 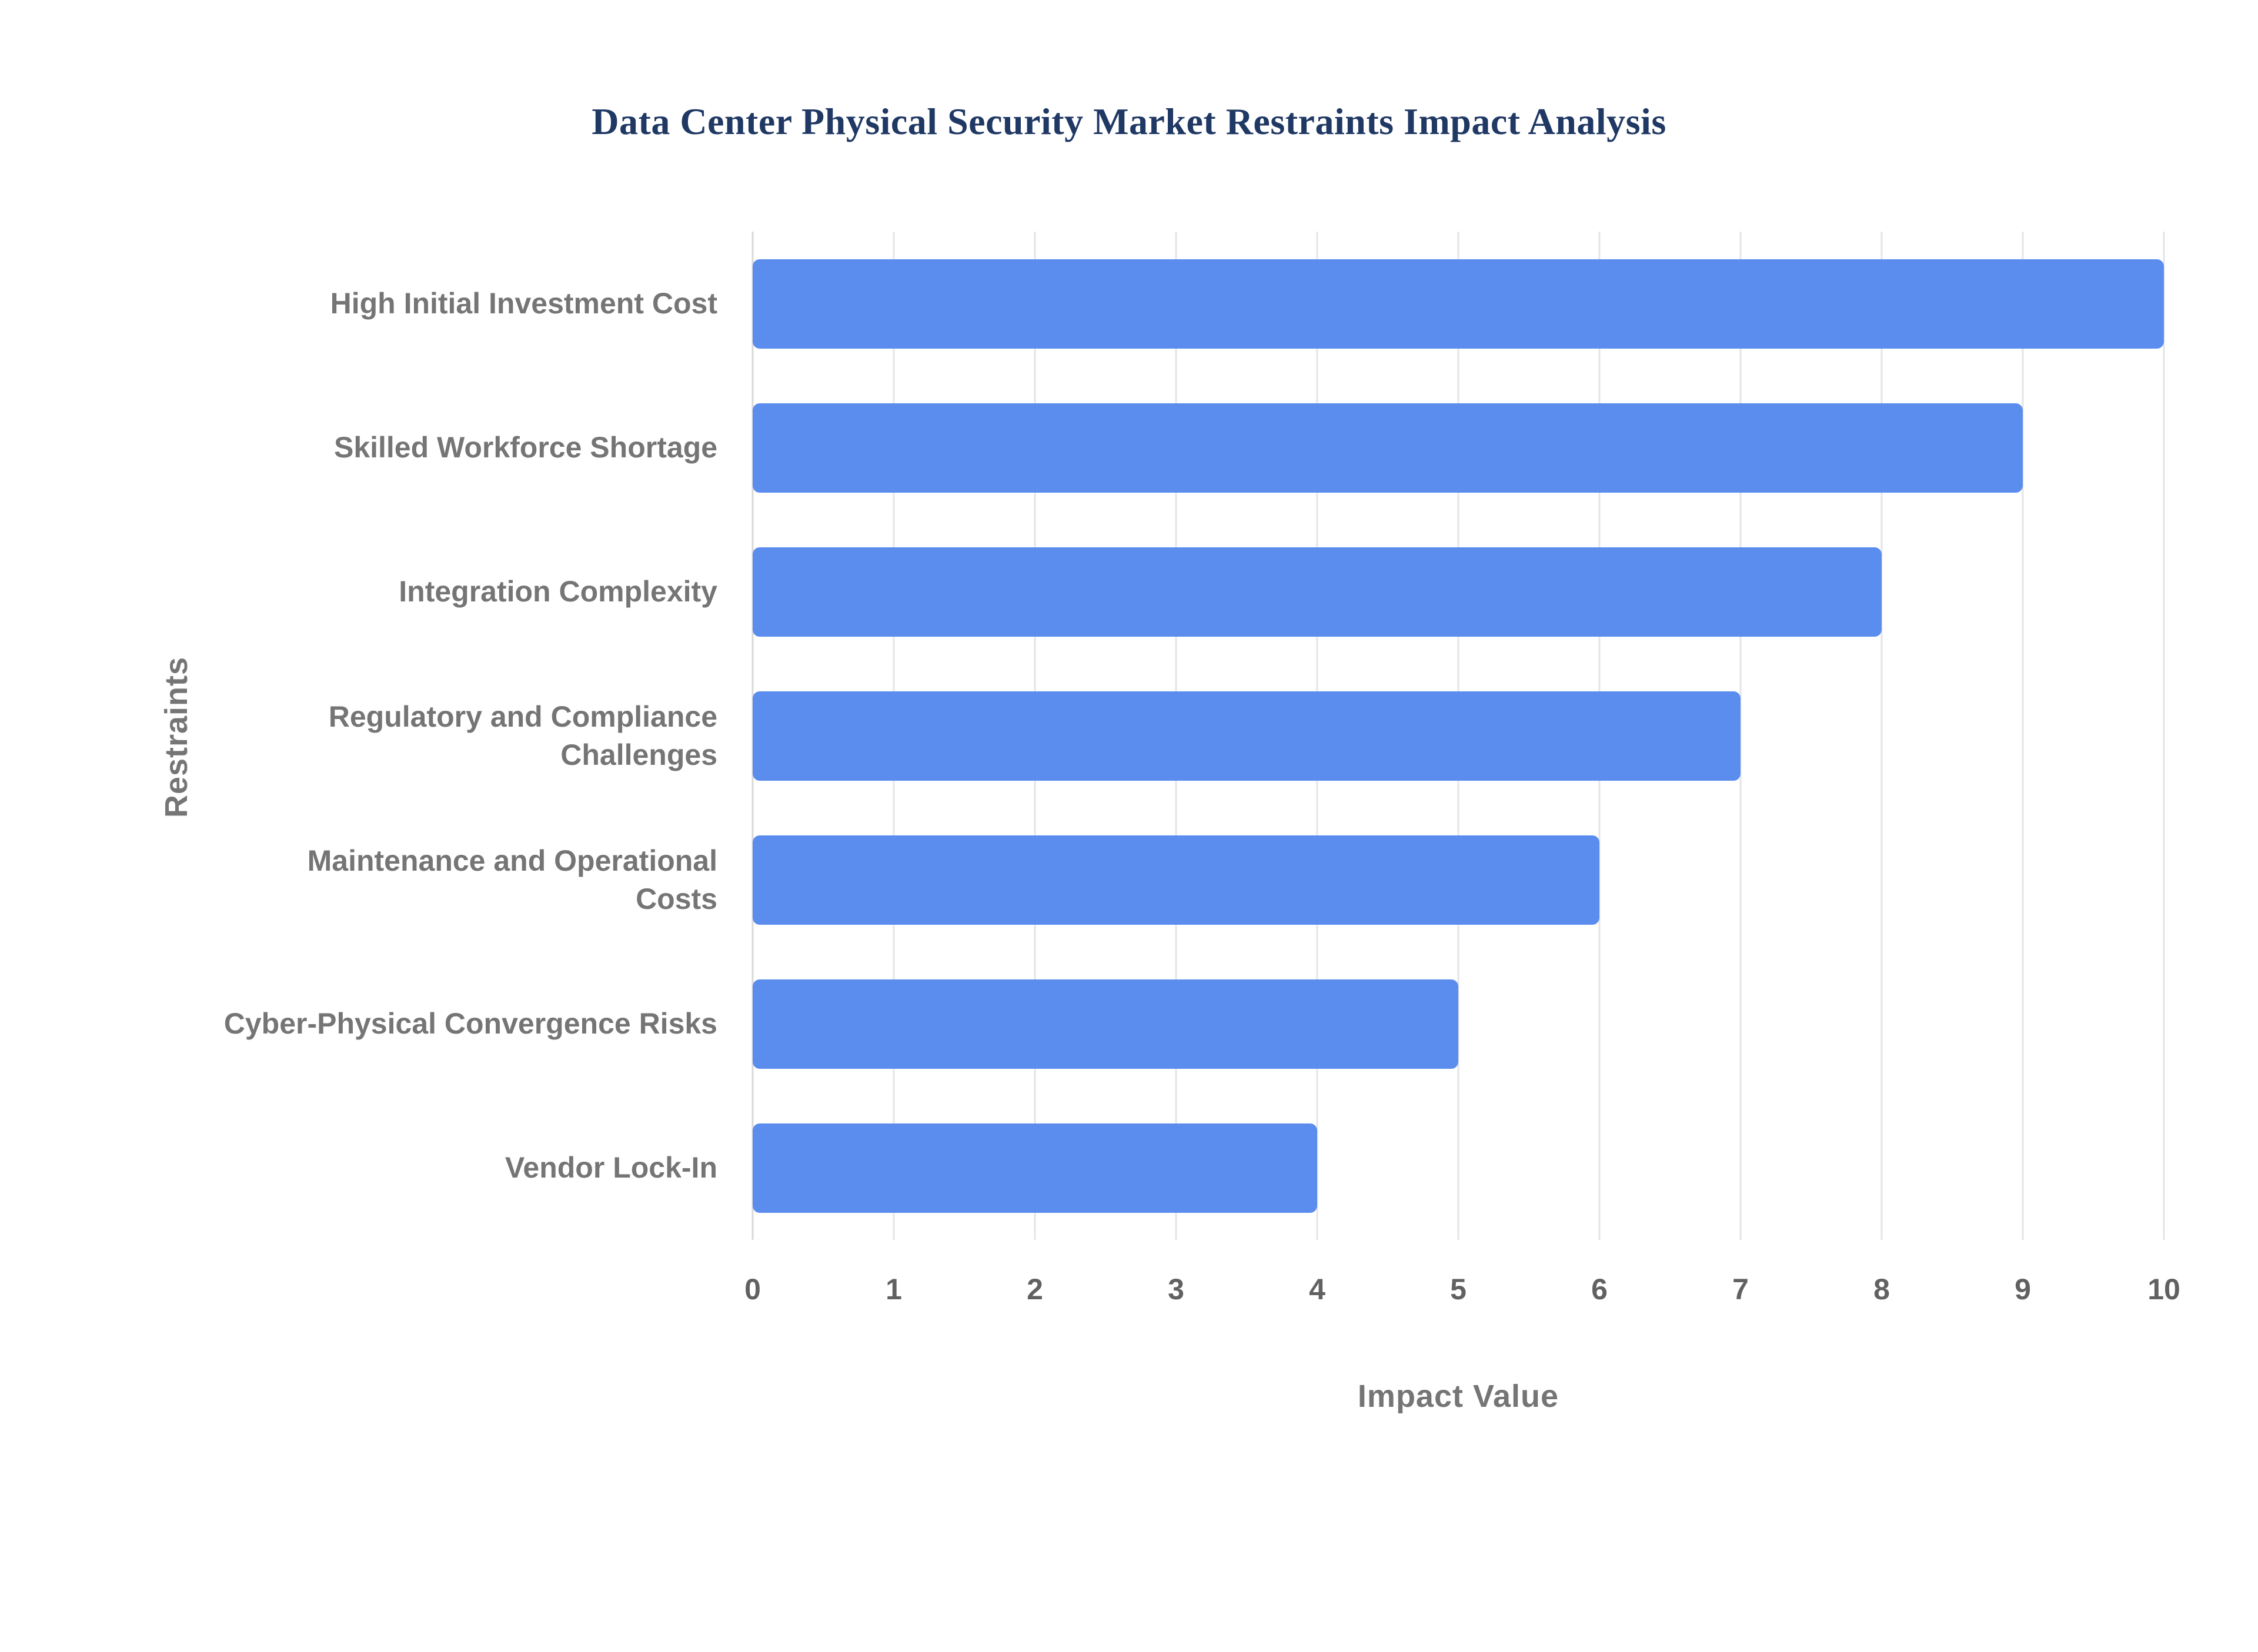 What do you see at coordinates (176, 737) in the screenshot?
I see `y-axis-title: Restraints` at bounding box center [176, 737].